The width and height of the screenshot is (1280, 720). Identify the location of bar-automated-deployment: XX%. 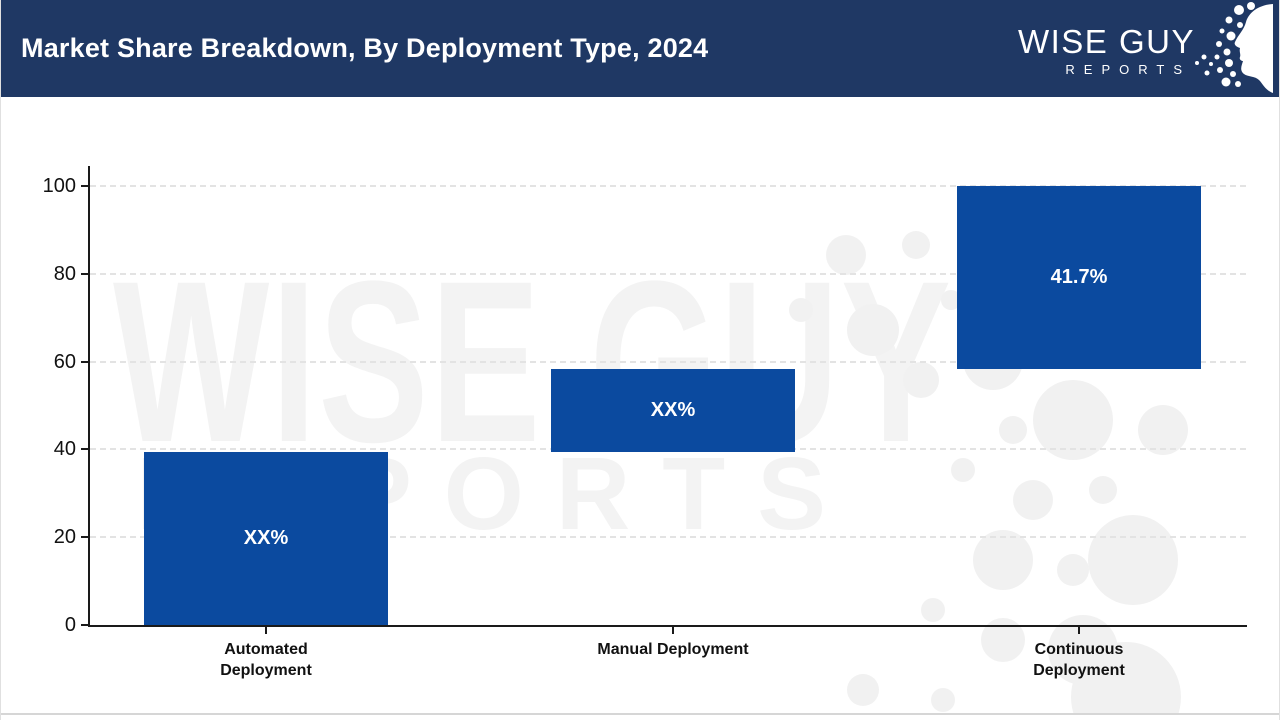
(266, 538).